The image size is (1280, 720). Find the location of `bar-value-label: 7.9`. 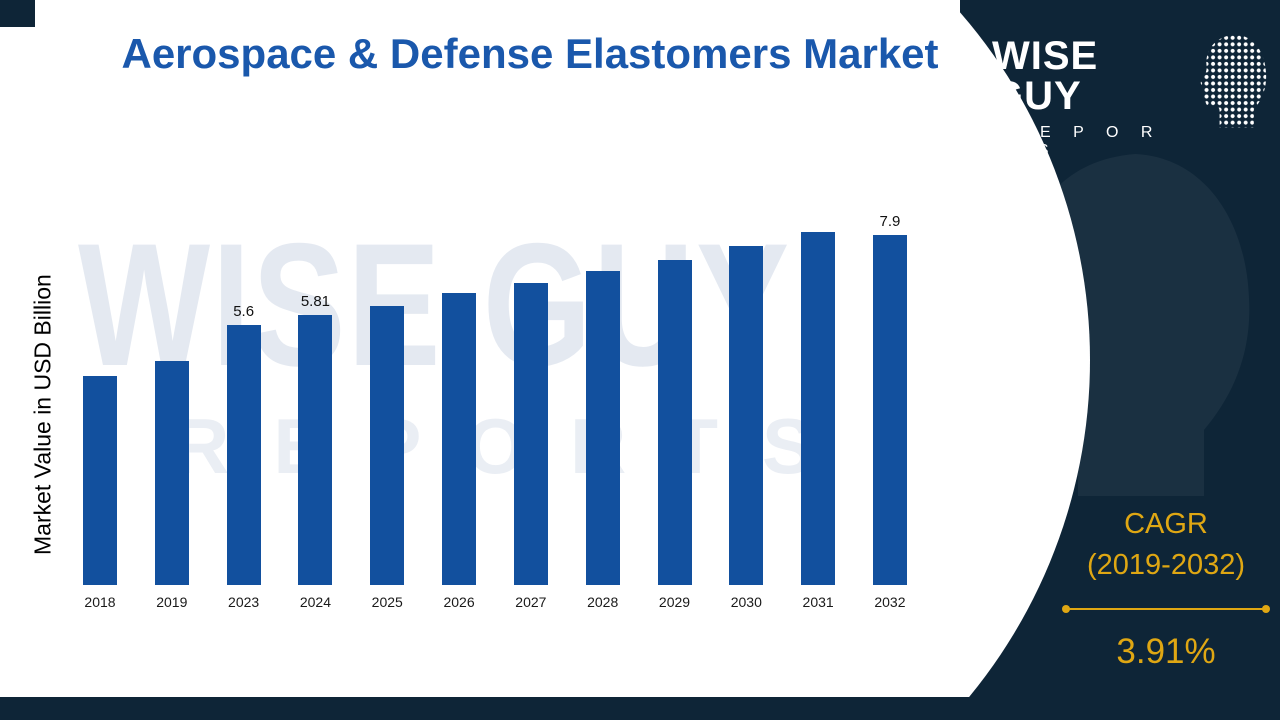

bar-value-label: 7.9 is located at coordinates (890, 221).